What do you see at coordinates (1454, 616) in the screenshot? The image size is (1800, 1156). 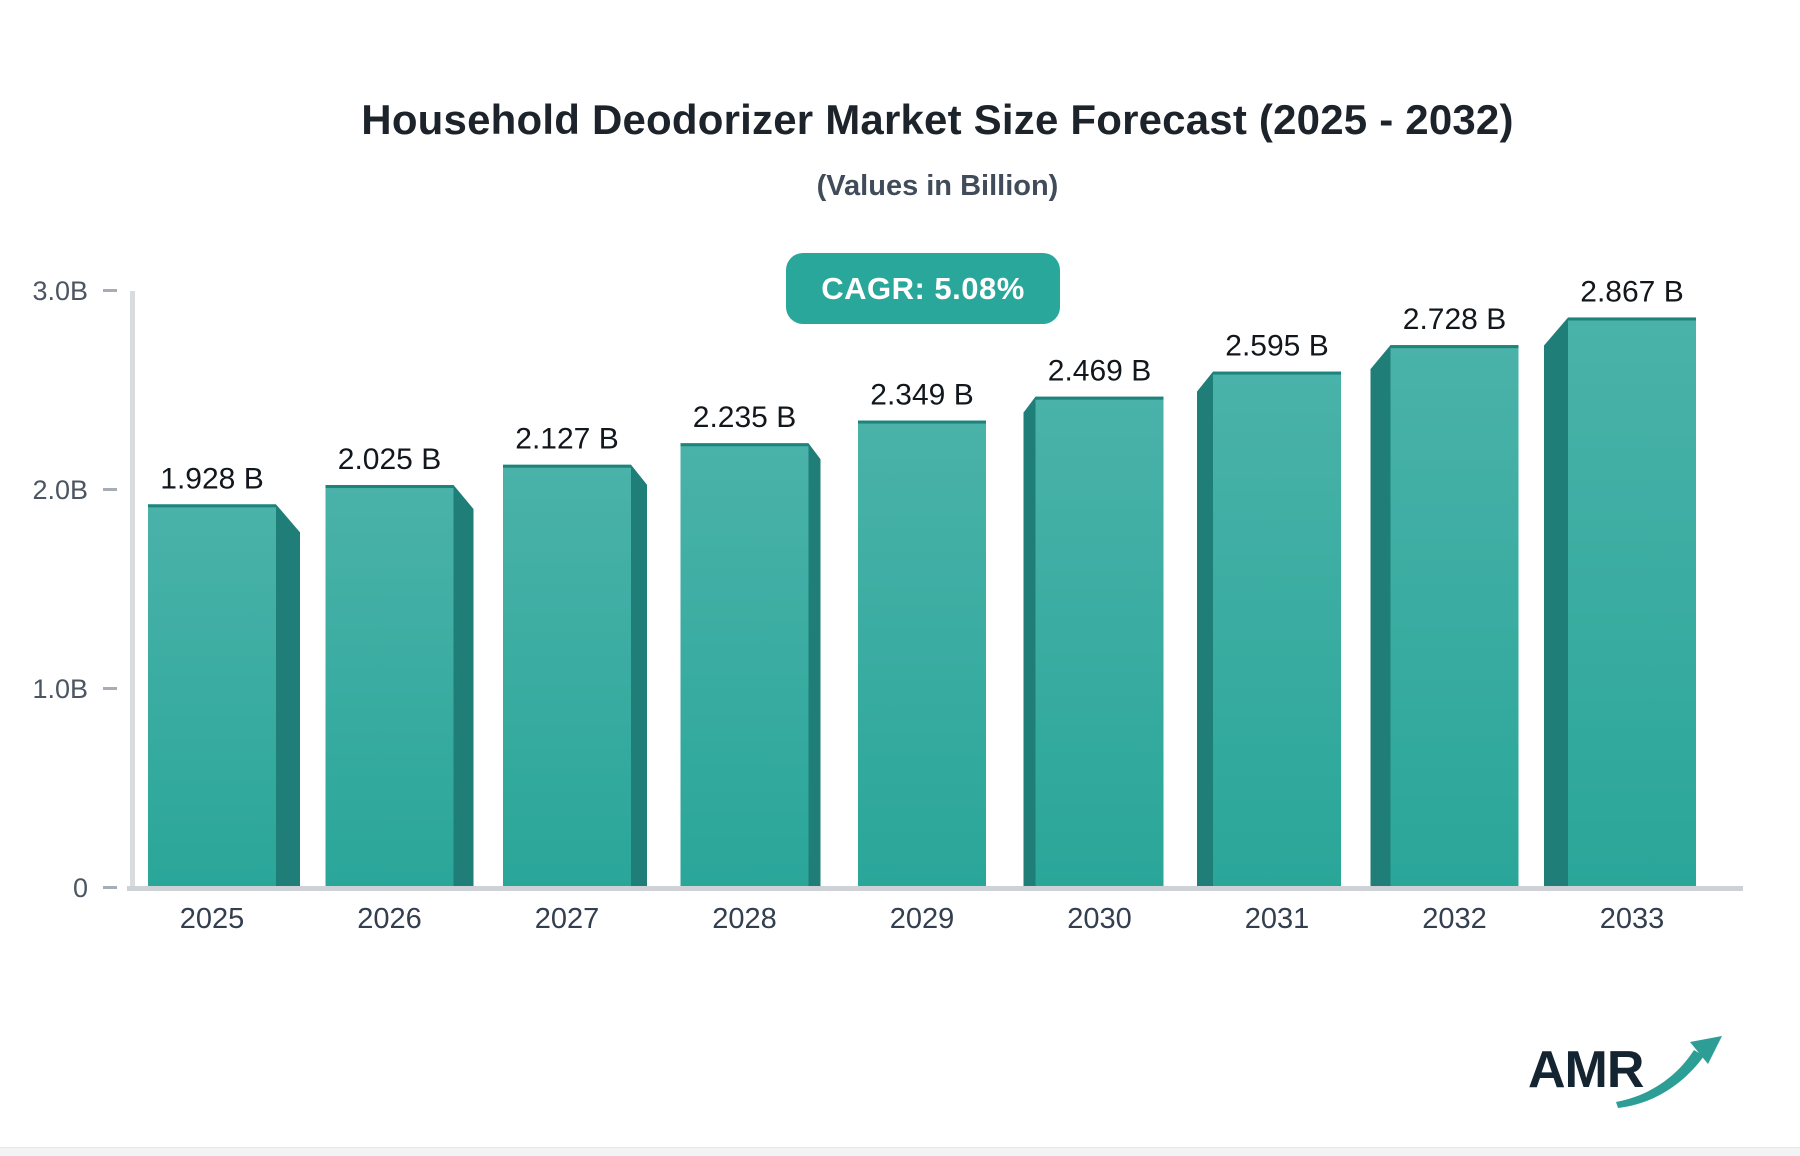 I see `bar-2032` at bounding box center [1454, 616].